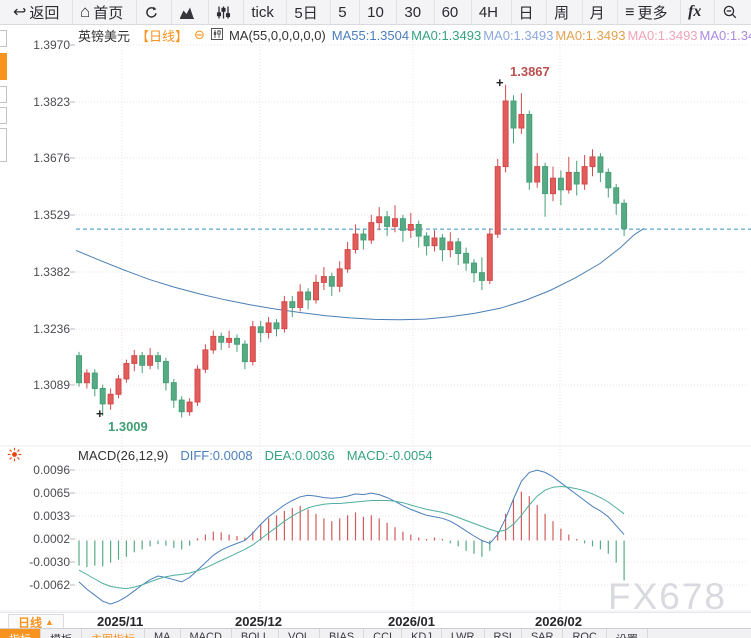 The image size is (751, 638). I want to click on period-tag: 【日线】, so click(162, 36).